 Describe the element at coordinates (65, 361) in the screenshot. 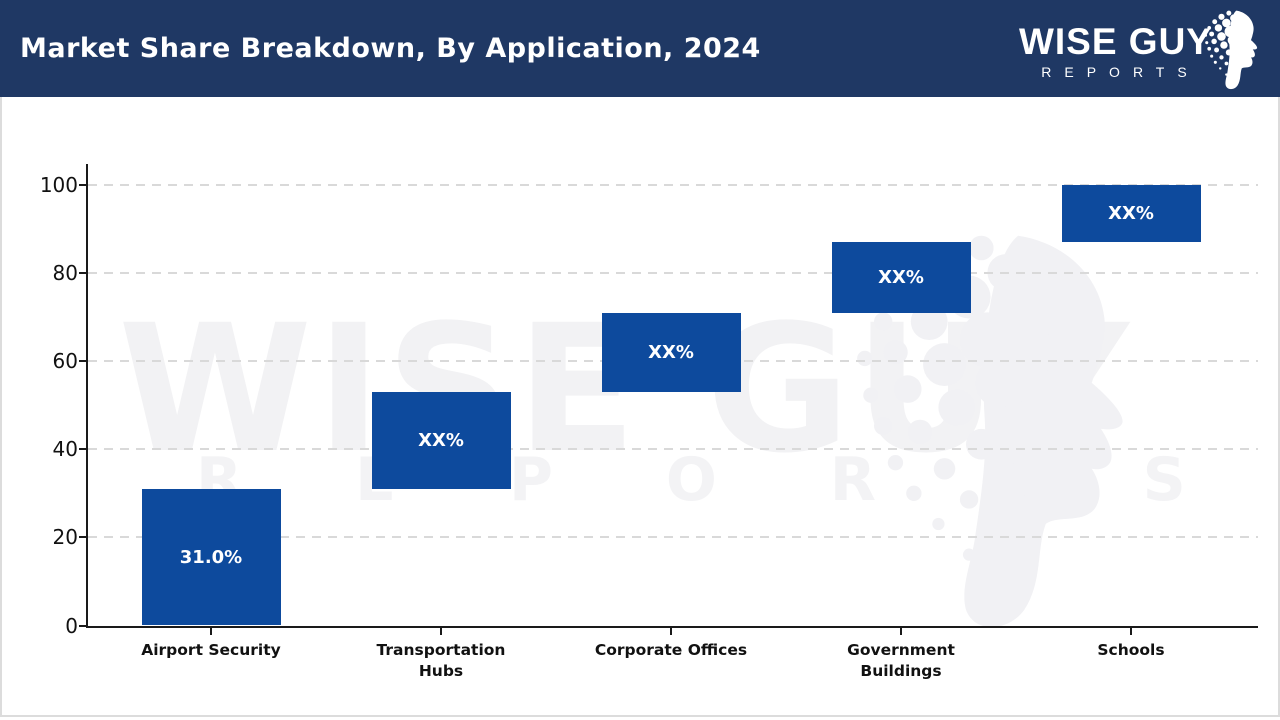

I see `y-axis-tick-label: 60` at that location.